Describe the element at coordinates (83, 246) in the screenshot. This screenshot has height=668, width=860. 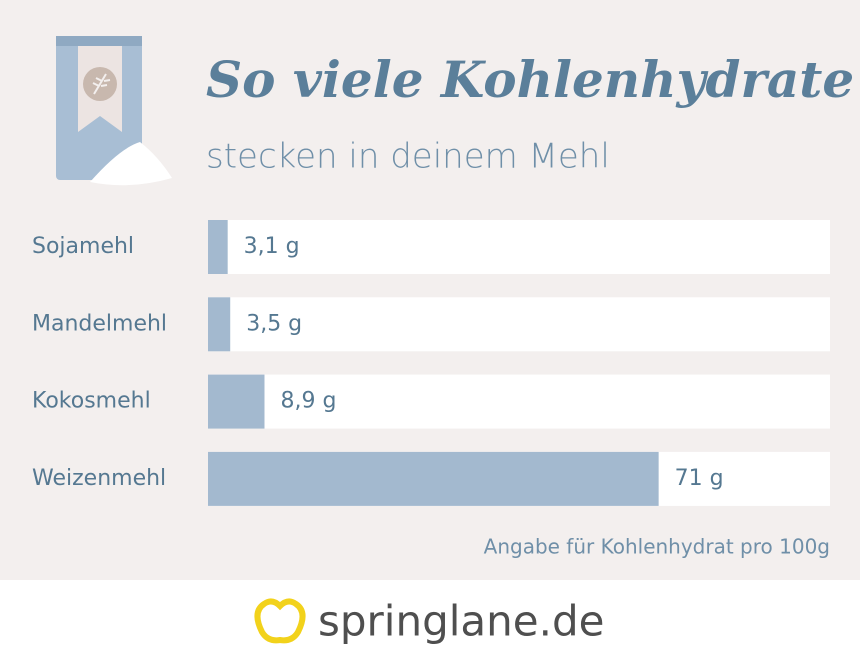
I see `category-label: Sojamehl` at that location.